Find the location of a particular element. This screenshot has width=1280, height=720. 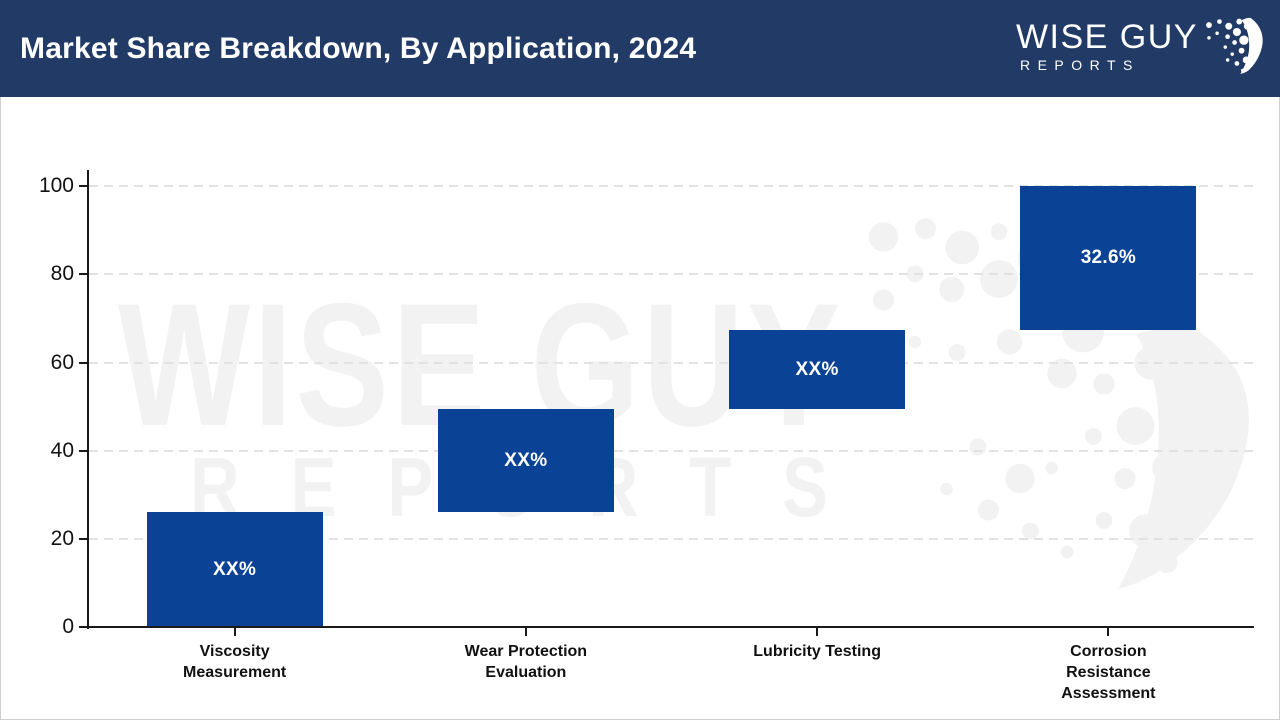

bar-lubricity-testing: XX% is located at coordinates (817, 369).